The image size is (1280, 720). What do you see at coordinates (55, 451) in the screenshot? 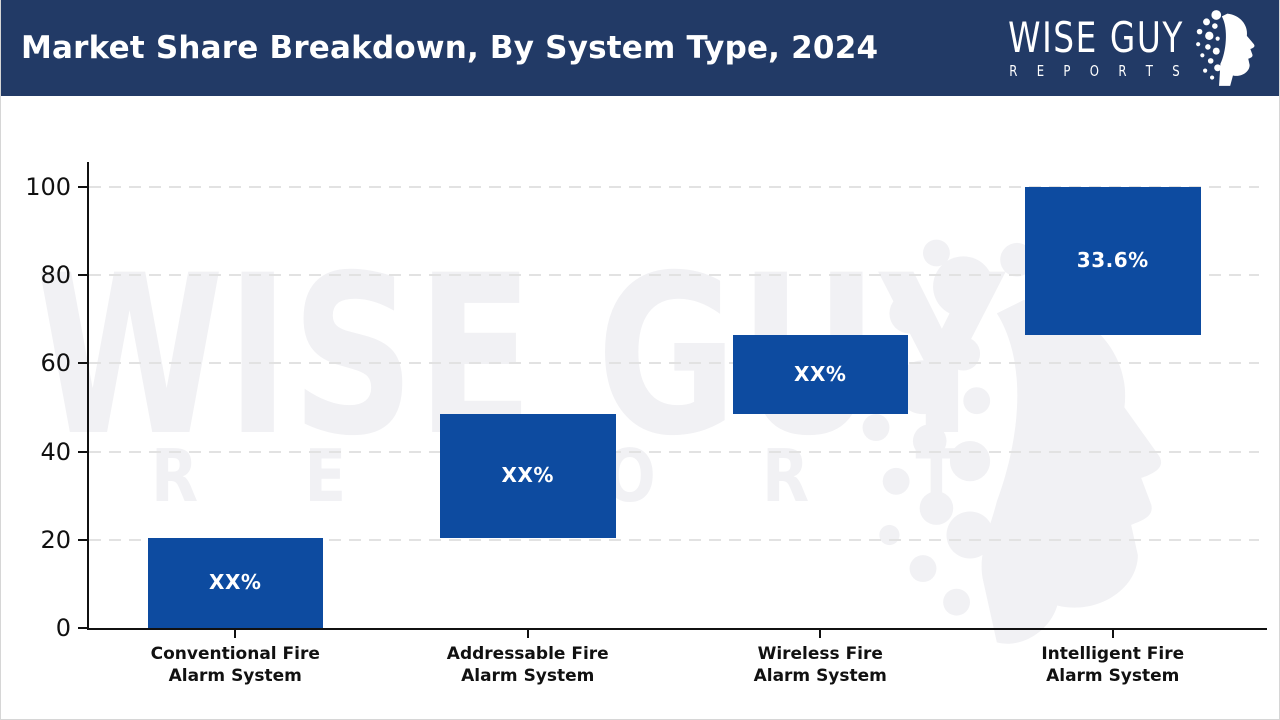
I see `y-axis-tick-label: 40` at bounding box center [55, 451].